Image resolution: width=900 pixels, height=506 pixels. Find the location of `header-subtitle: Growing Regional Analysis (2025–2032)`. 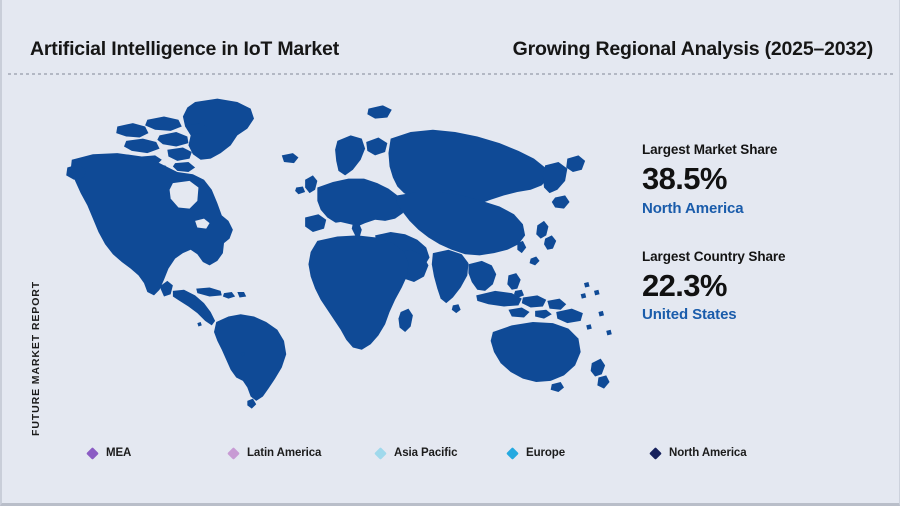

header-subtitle: Growing Regional Analysis (2025–2032) is located at coordinates (693, 49).